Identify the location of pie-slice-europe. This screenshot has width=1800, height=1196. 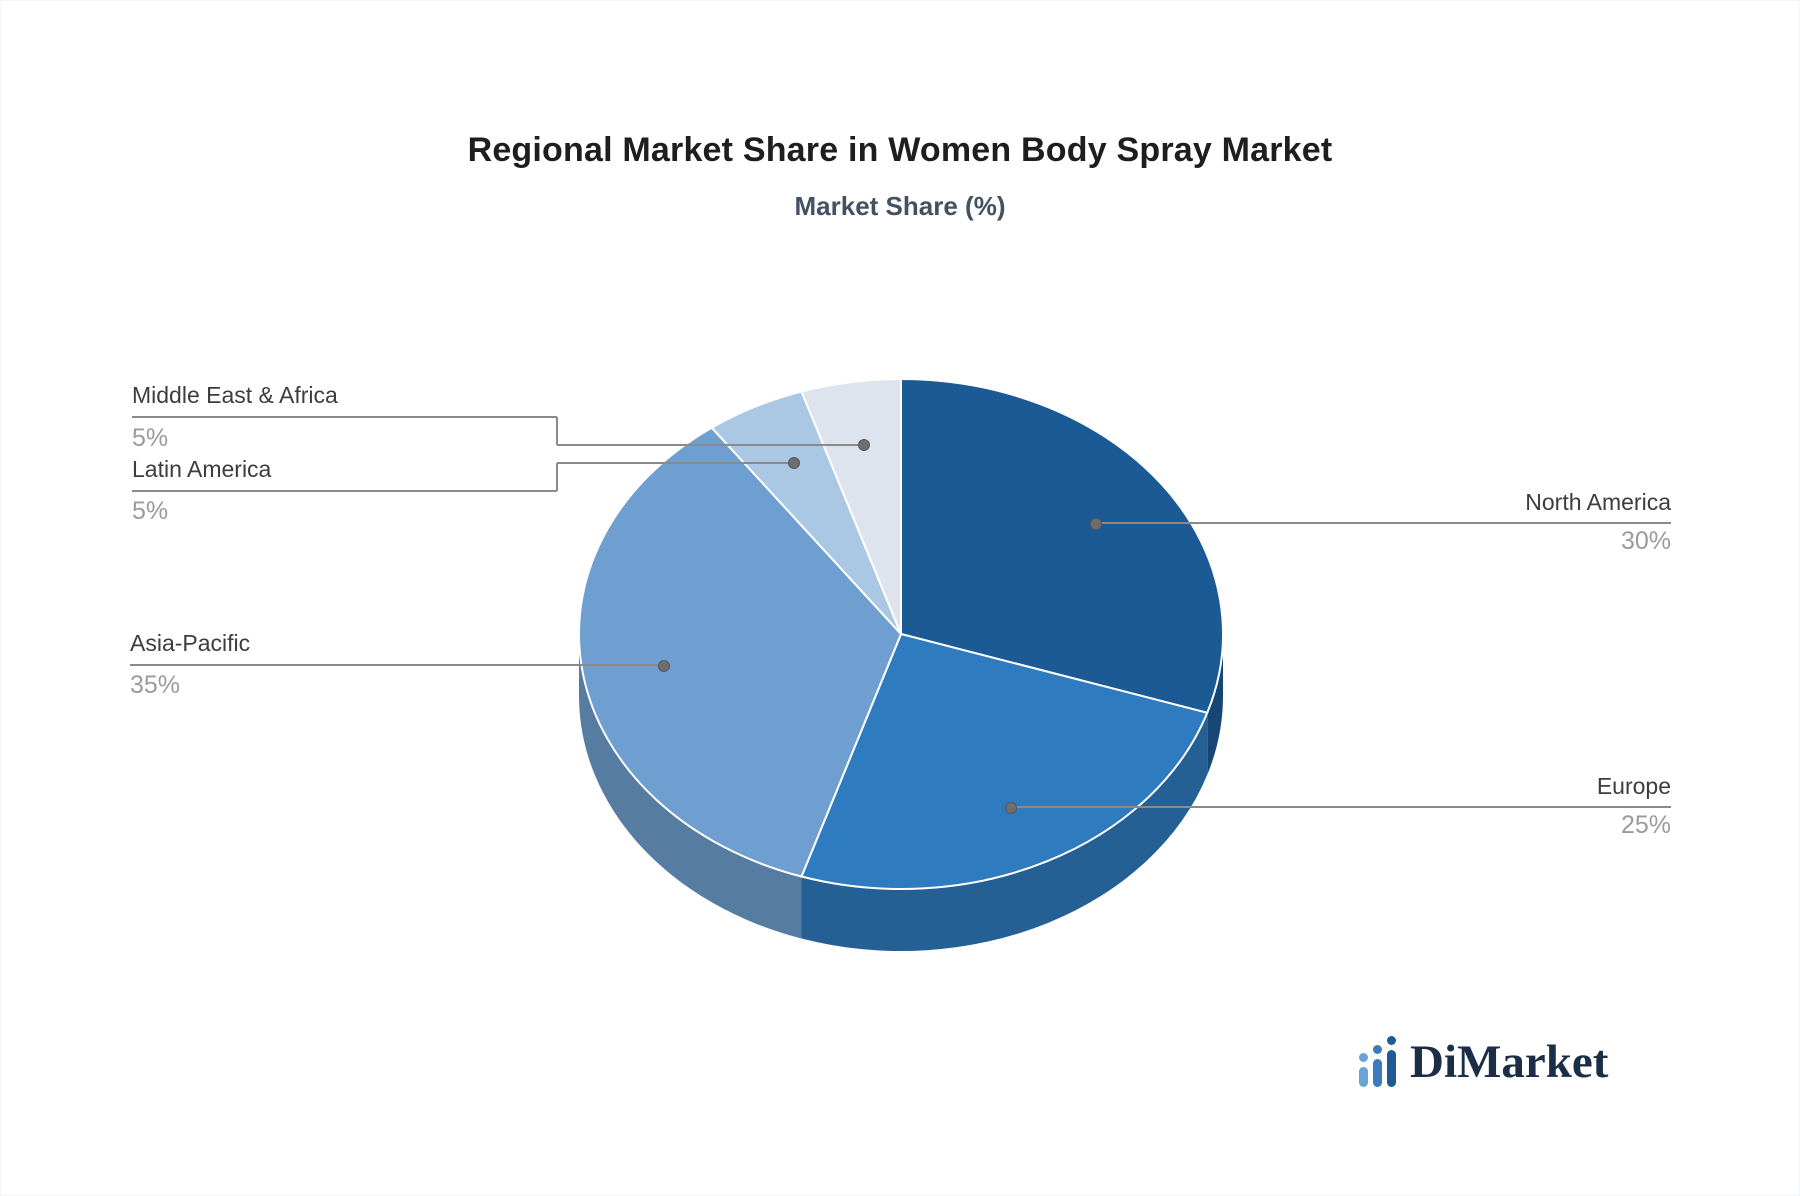
(1004, 761).